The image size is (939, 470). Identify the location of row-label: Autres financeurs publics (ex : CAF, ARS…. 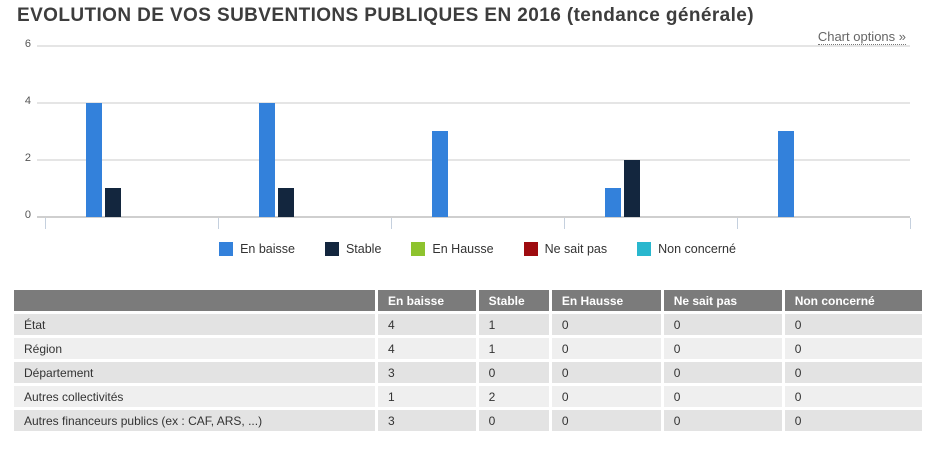
(196, 422).